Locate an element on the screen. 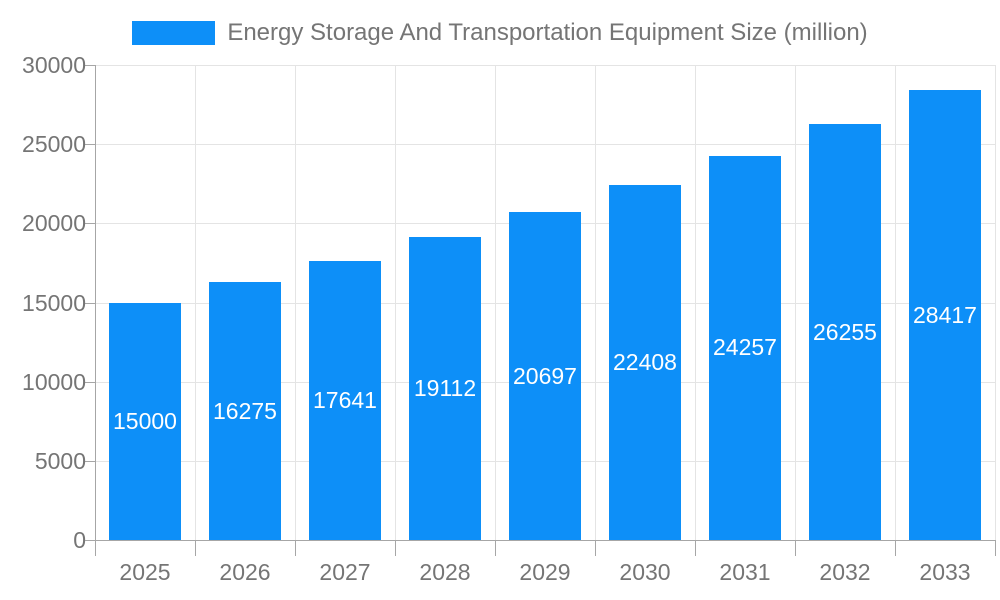 This screenshot has height=600, width=1000. bar-2027: 17641 is located at coordinates (345, 400).